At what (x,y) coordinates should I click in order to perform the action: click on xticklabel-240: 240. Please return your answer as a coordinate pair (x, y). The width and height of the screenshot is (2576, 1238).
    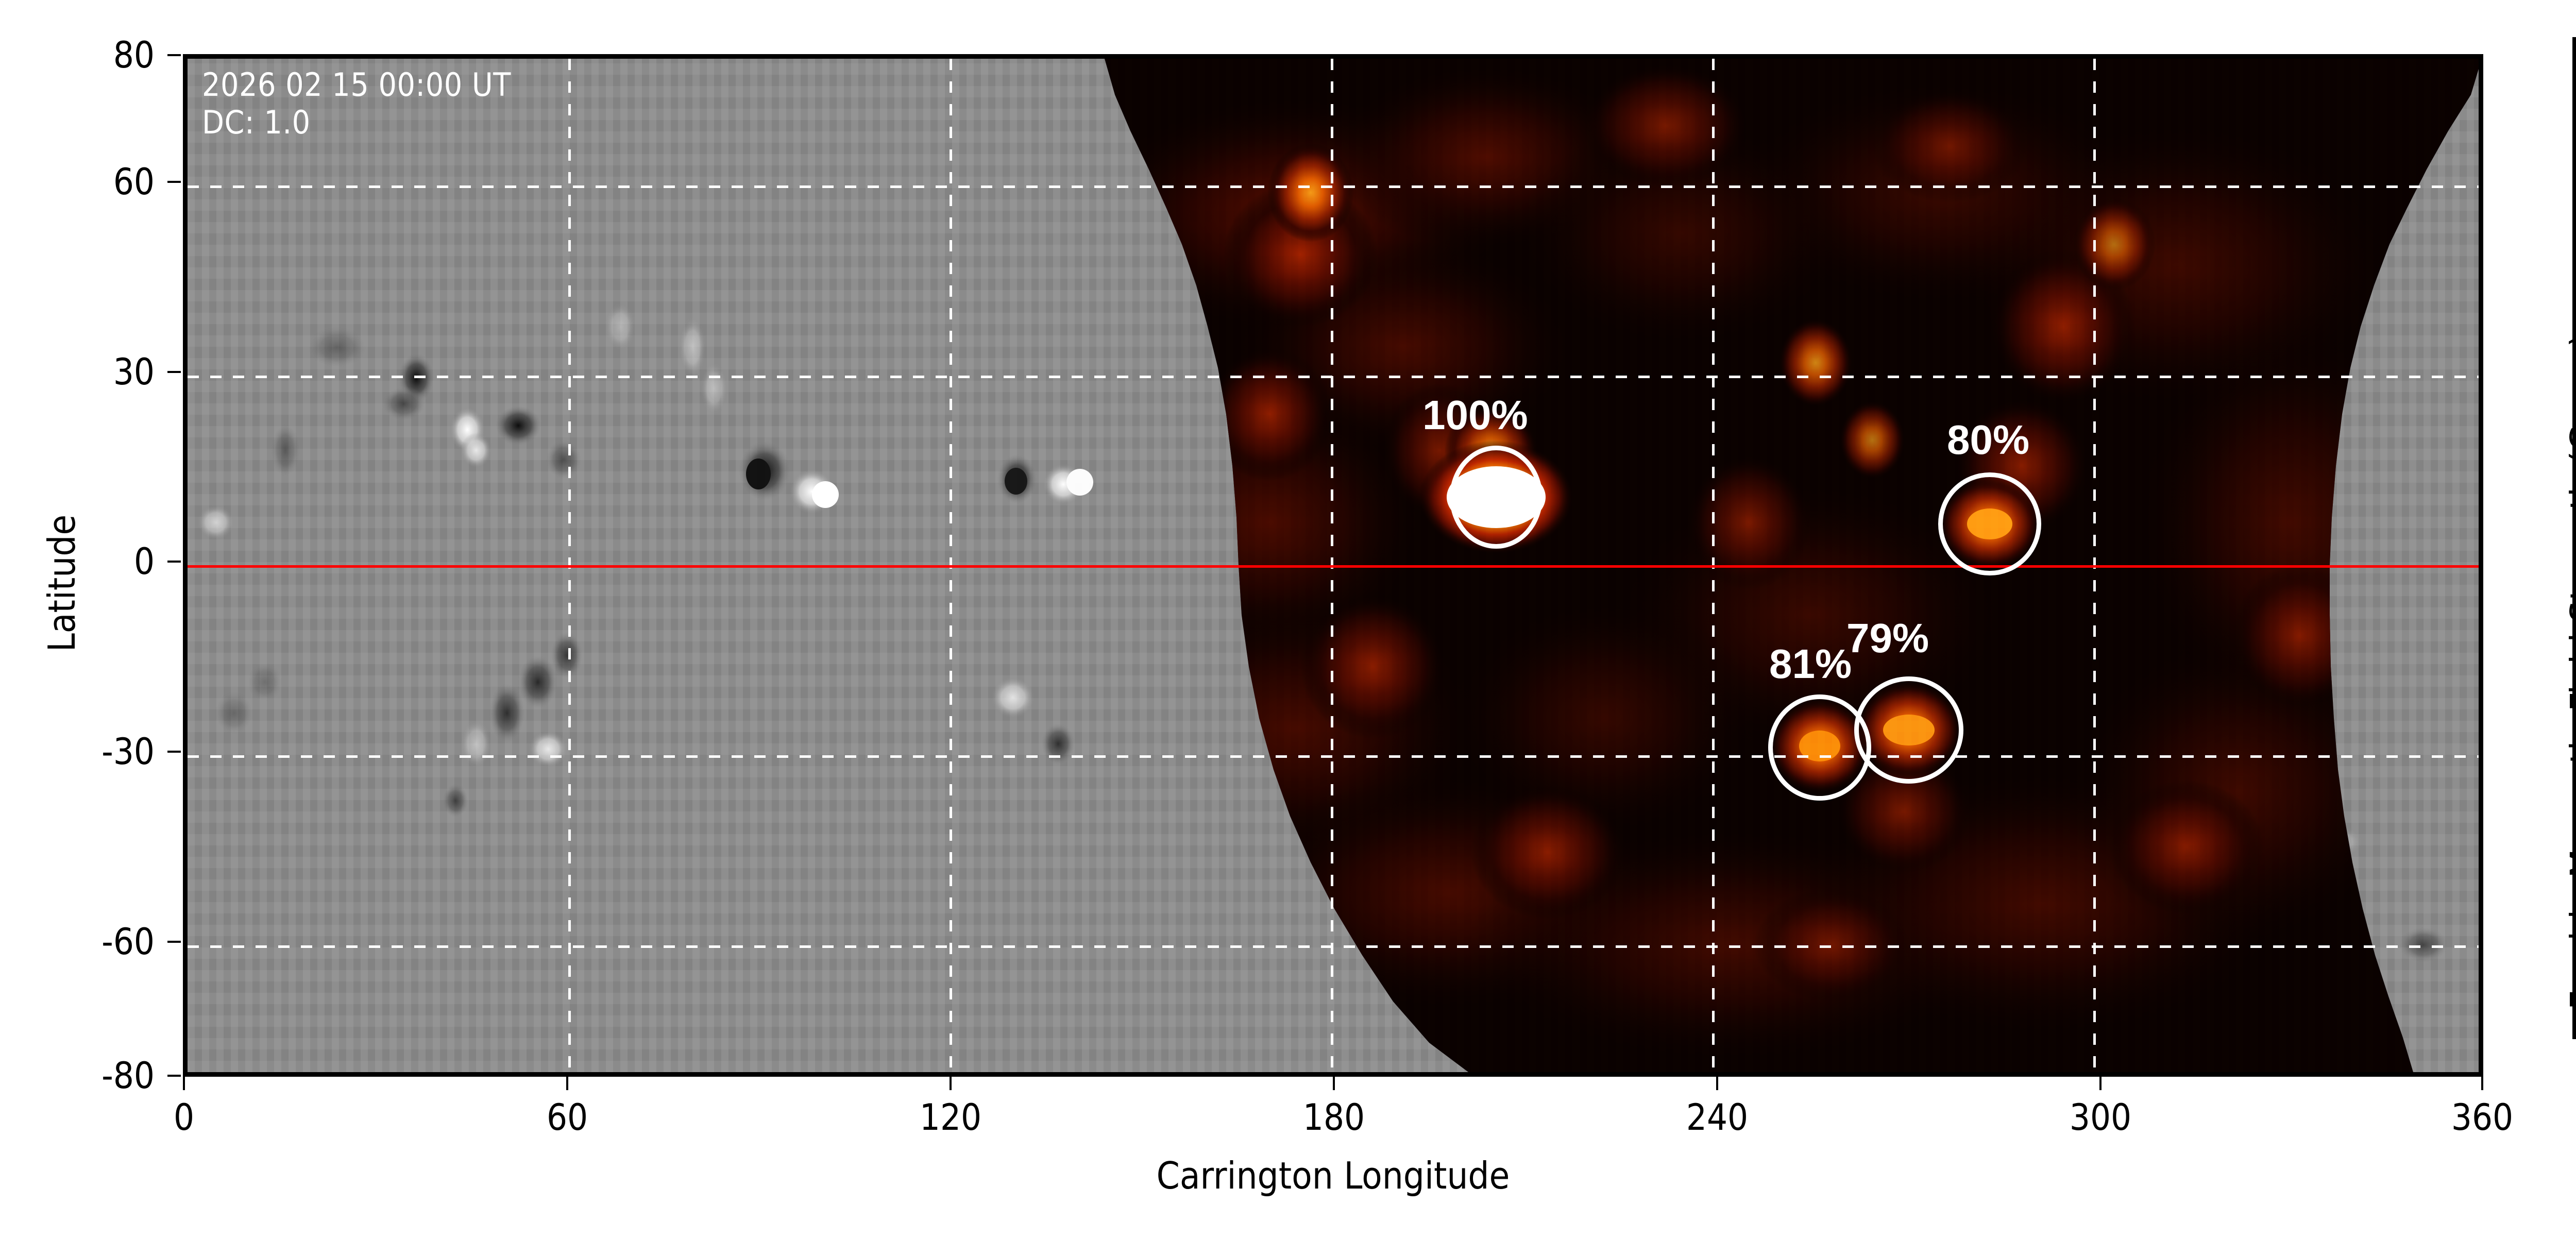
    Looking at the image, I should click on (1717, 1117).